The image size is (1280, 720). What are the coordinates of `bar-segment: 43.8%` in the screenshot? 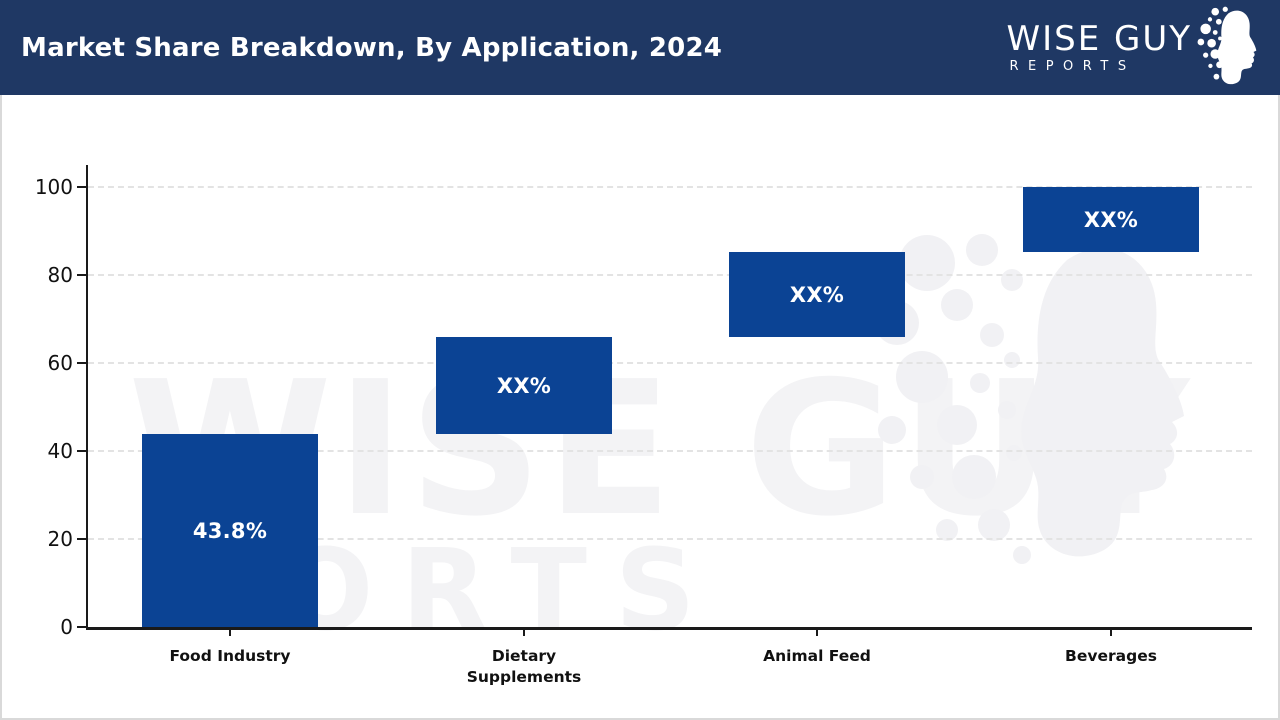 It's located at (230, 530).